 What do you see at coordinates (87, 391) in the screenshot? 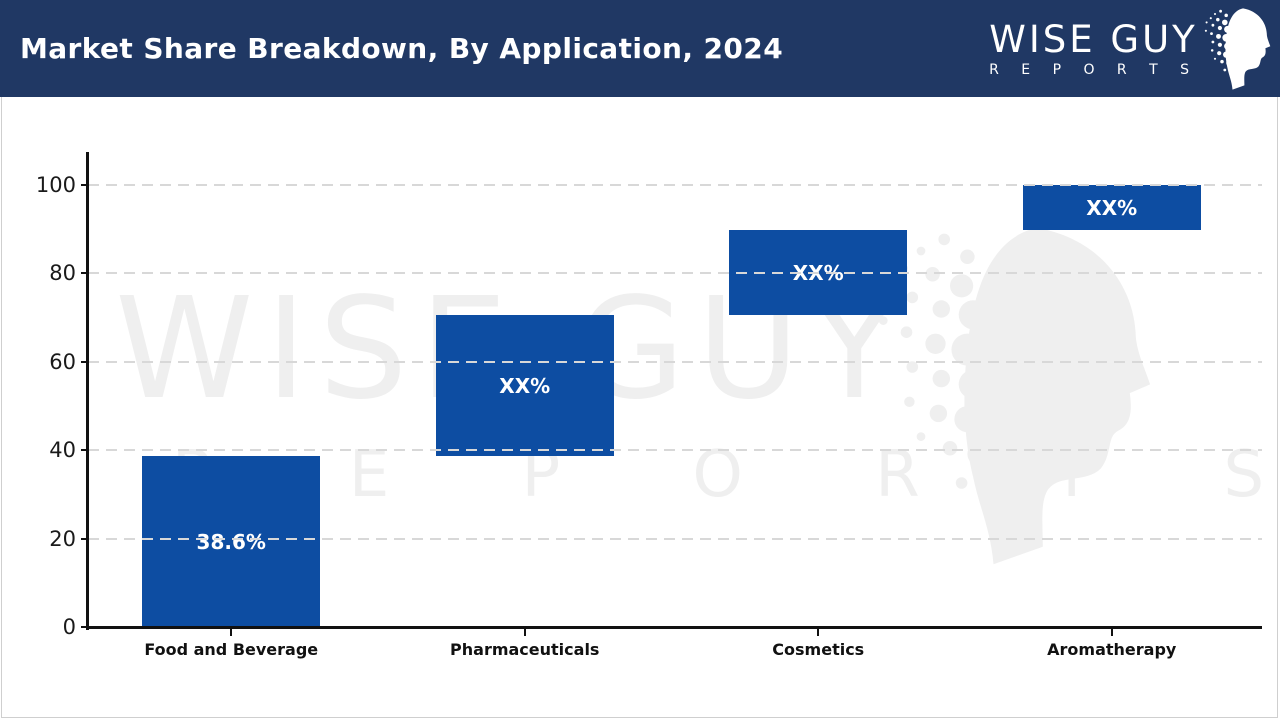
I see `y-axis-line` at bounding box center [87, 391].